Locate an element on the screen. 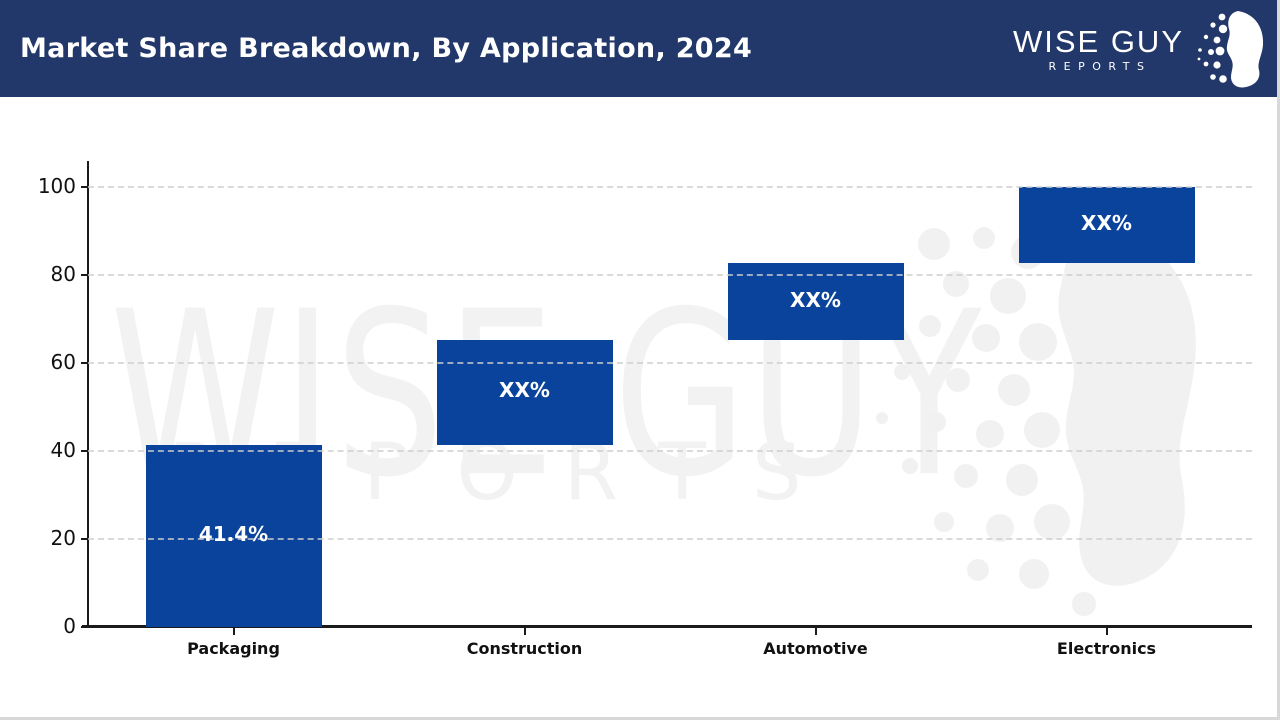  y-tick-label: 20 is located at coordinates (63, 538).